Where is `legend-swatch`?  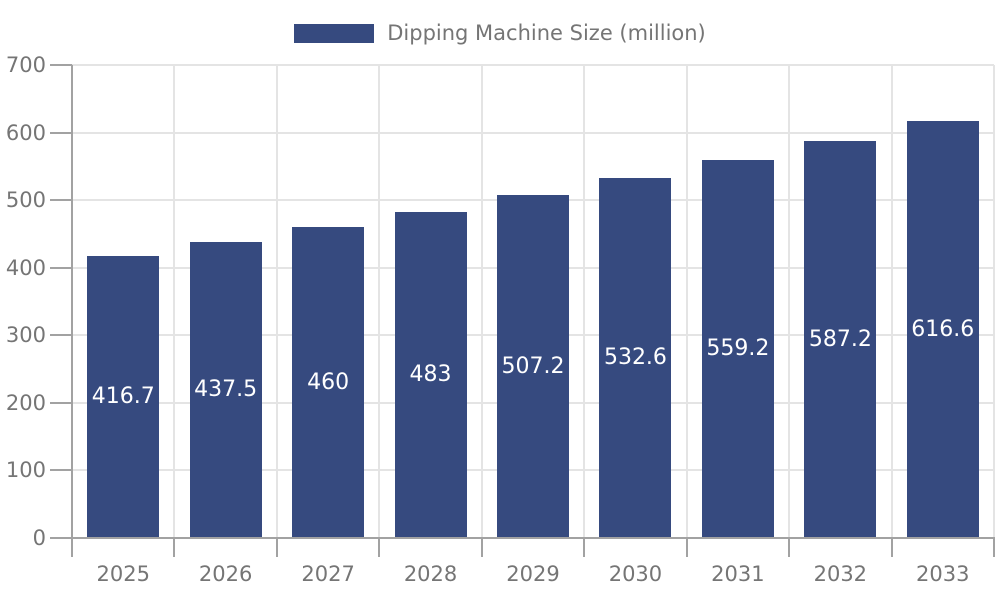 legend-swatch is located at coordinates (334, 33).